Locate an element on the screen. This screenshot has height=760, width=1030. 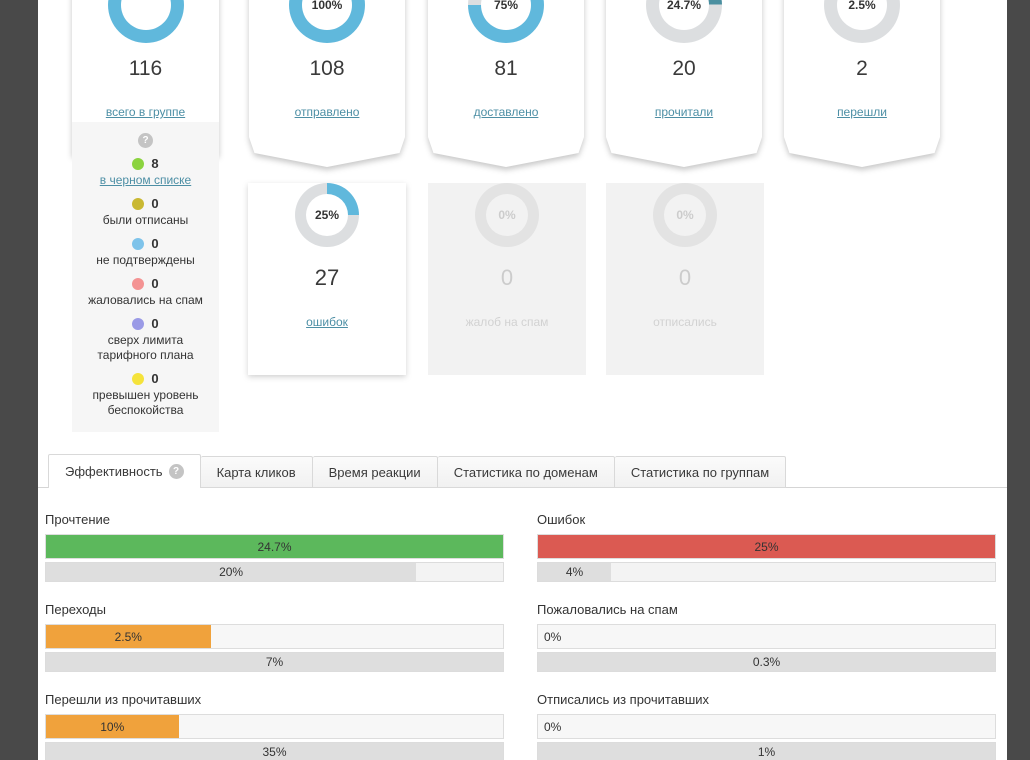
stat-card: 100% 108 отправлено is located at coordinates (327, 83).